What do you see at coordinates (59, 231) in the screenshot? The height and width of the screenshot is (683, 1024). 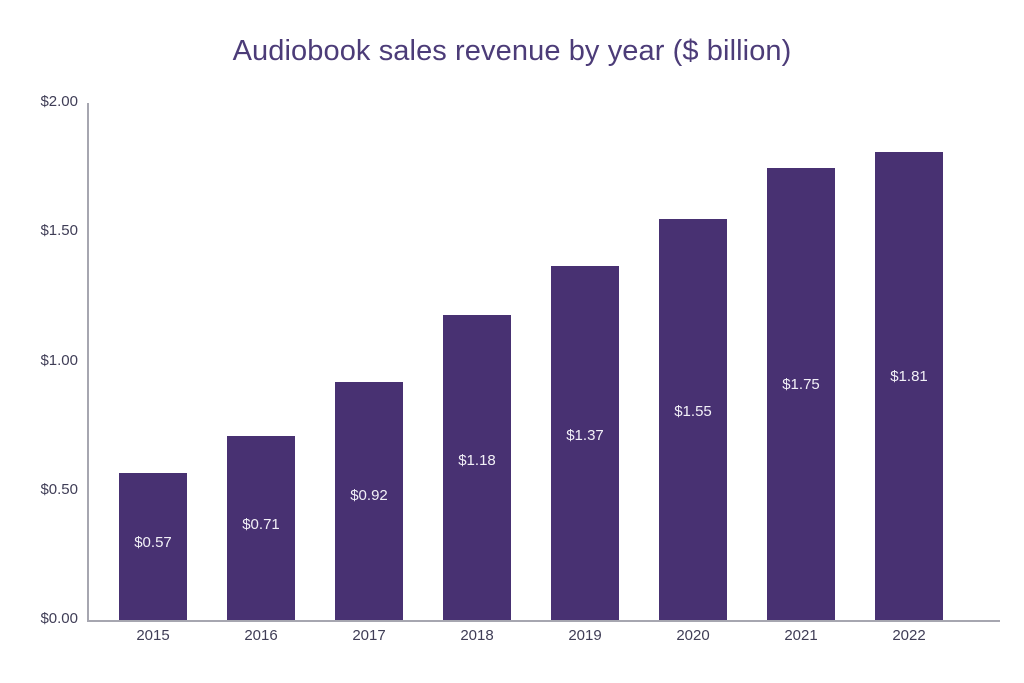 I see `y-axis-tick-label: $1.50` at bounding box center [59, 231].